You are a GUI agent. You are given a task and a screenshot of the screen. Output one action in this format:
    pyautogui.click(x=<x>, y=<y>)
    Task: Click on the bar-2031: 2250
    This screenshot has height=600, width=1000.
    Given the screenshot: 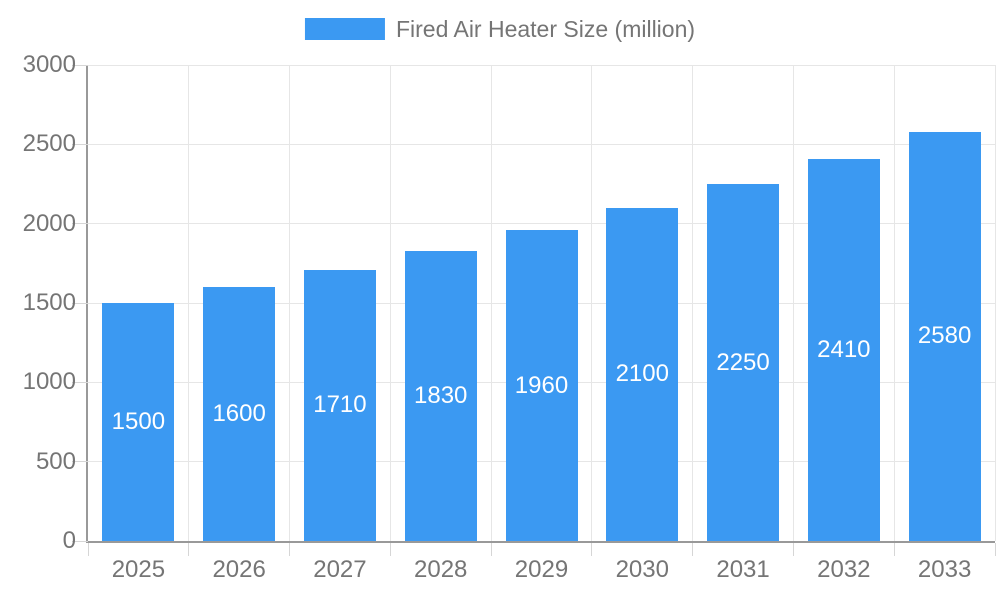 What is the action you would take?
    pyautogui.click(x=743, y=362)
    